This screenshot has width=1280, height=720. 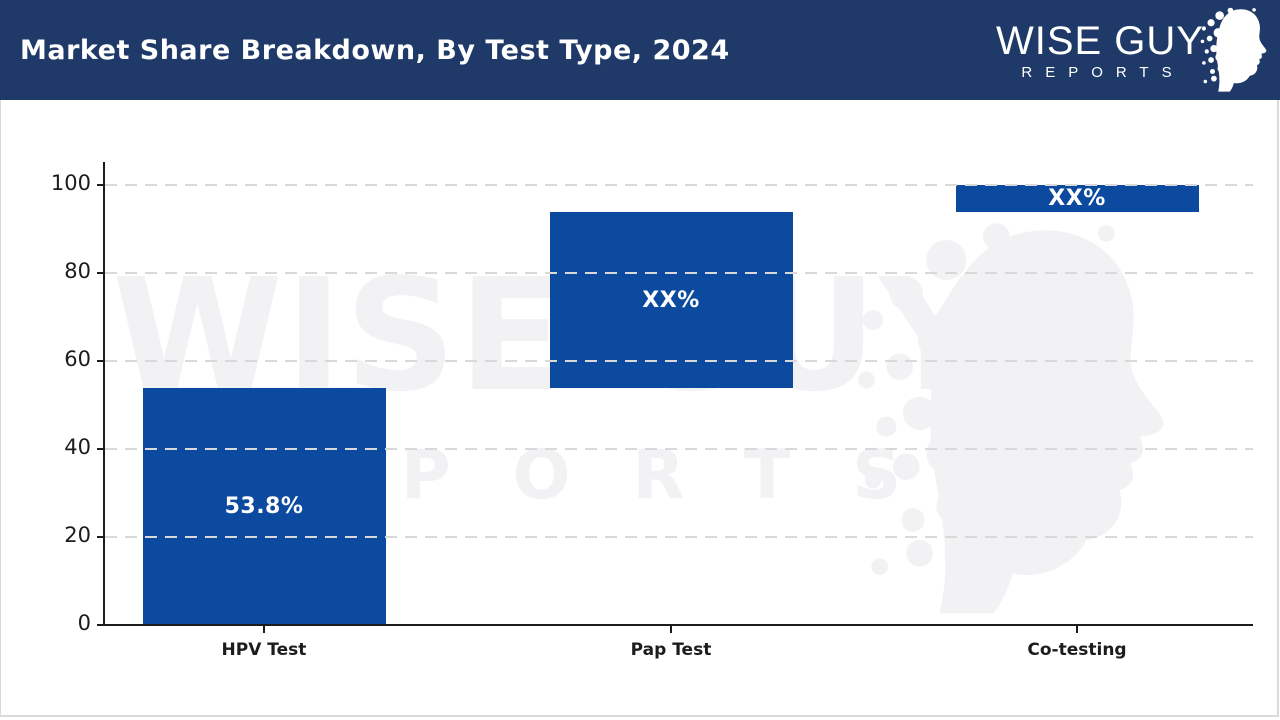 What do you see at coordinates (1233, 49) in the screenshot?
I see `brand-face-icon` at bounding box center [1233, 49].